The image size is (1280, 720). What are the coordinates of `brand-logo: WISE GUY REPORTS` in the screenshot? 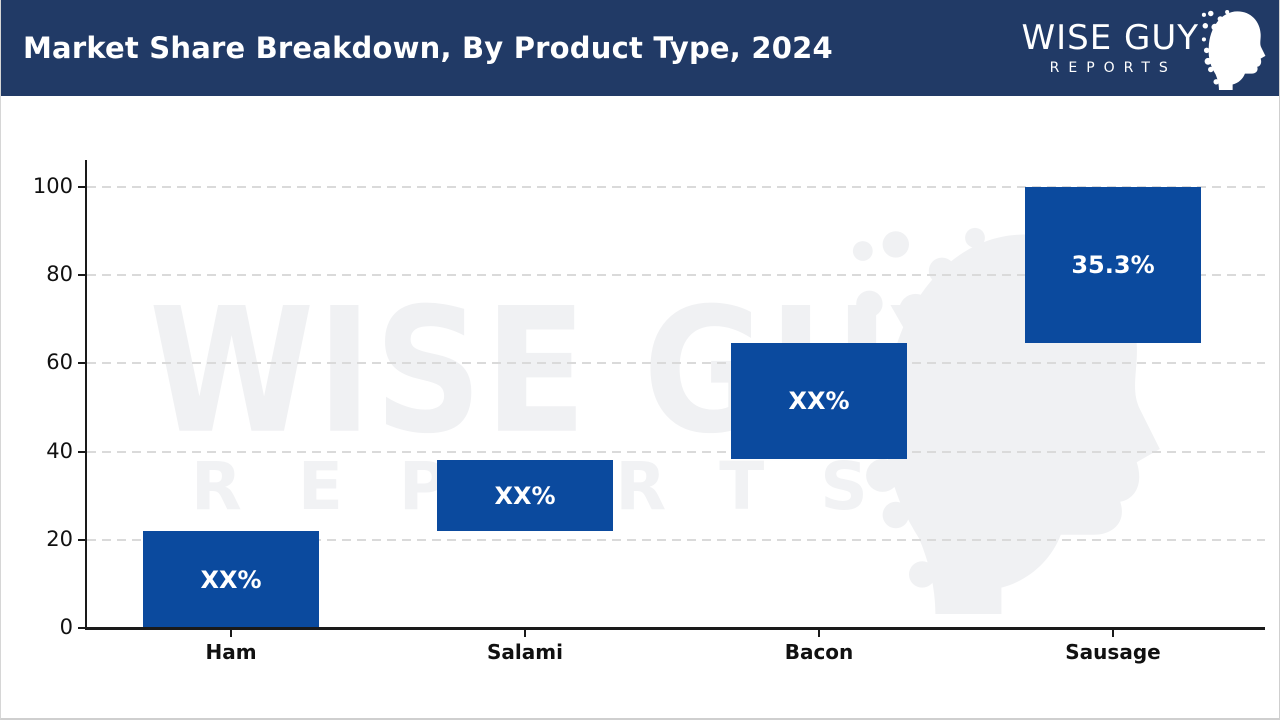 It's located at (1144, 48).